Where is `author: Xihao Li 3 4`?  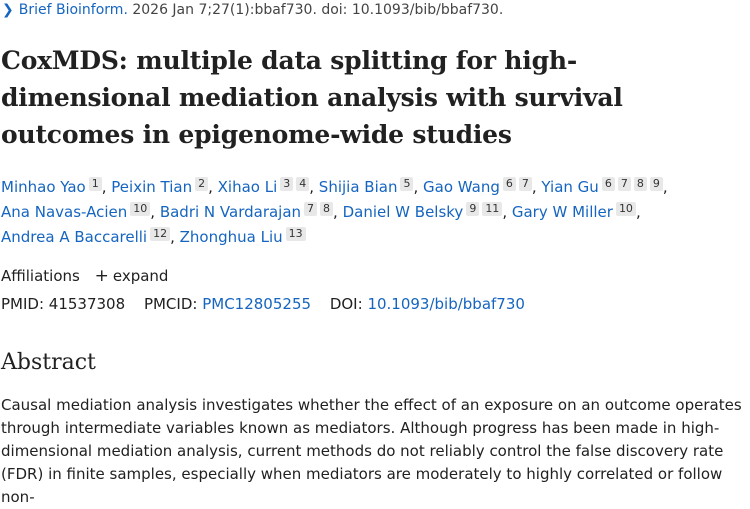
author: Xihao Li 3 4 is located at coordinates (263, 186).